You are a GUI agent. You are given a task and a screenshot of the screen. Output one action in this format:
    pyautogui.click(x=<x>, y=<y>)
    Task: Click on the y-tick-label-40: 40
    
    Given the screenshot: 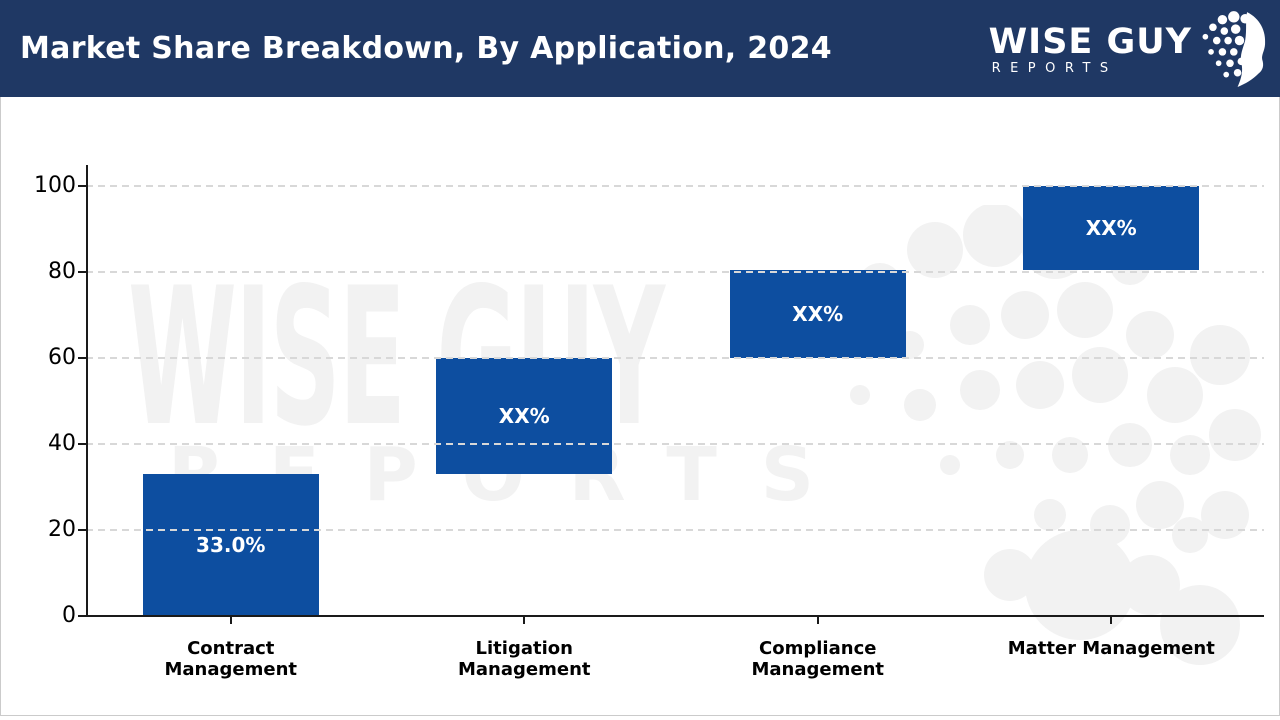 What is the action you would take?
    pyautogui.click(x=62, y=443)
    